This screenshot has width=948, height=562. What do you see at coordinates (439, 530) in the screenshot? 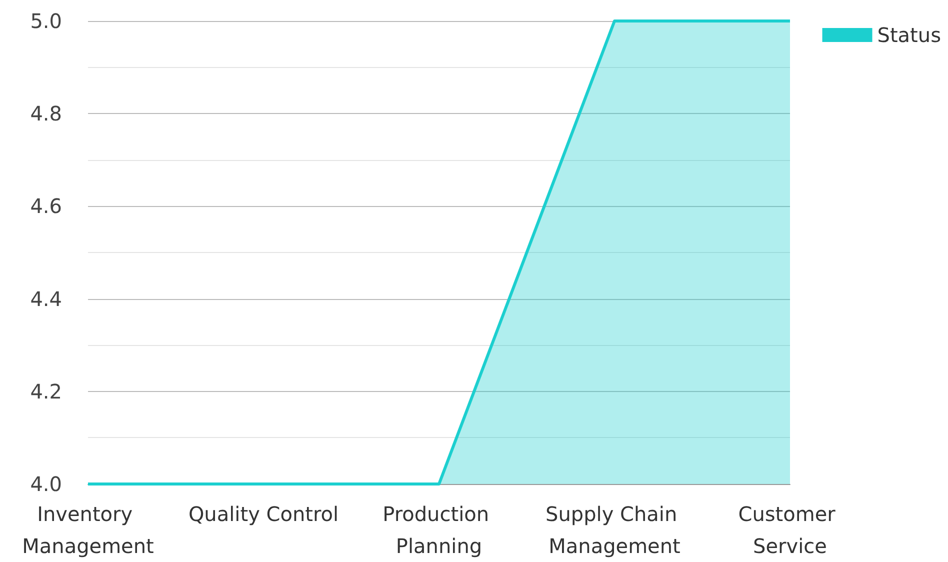
I see `x-tick-label: Production Planning` at bounding box center [439, 530].